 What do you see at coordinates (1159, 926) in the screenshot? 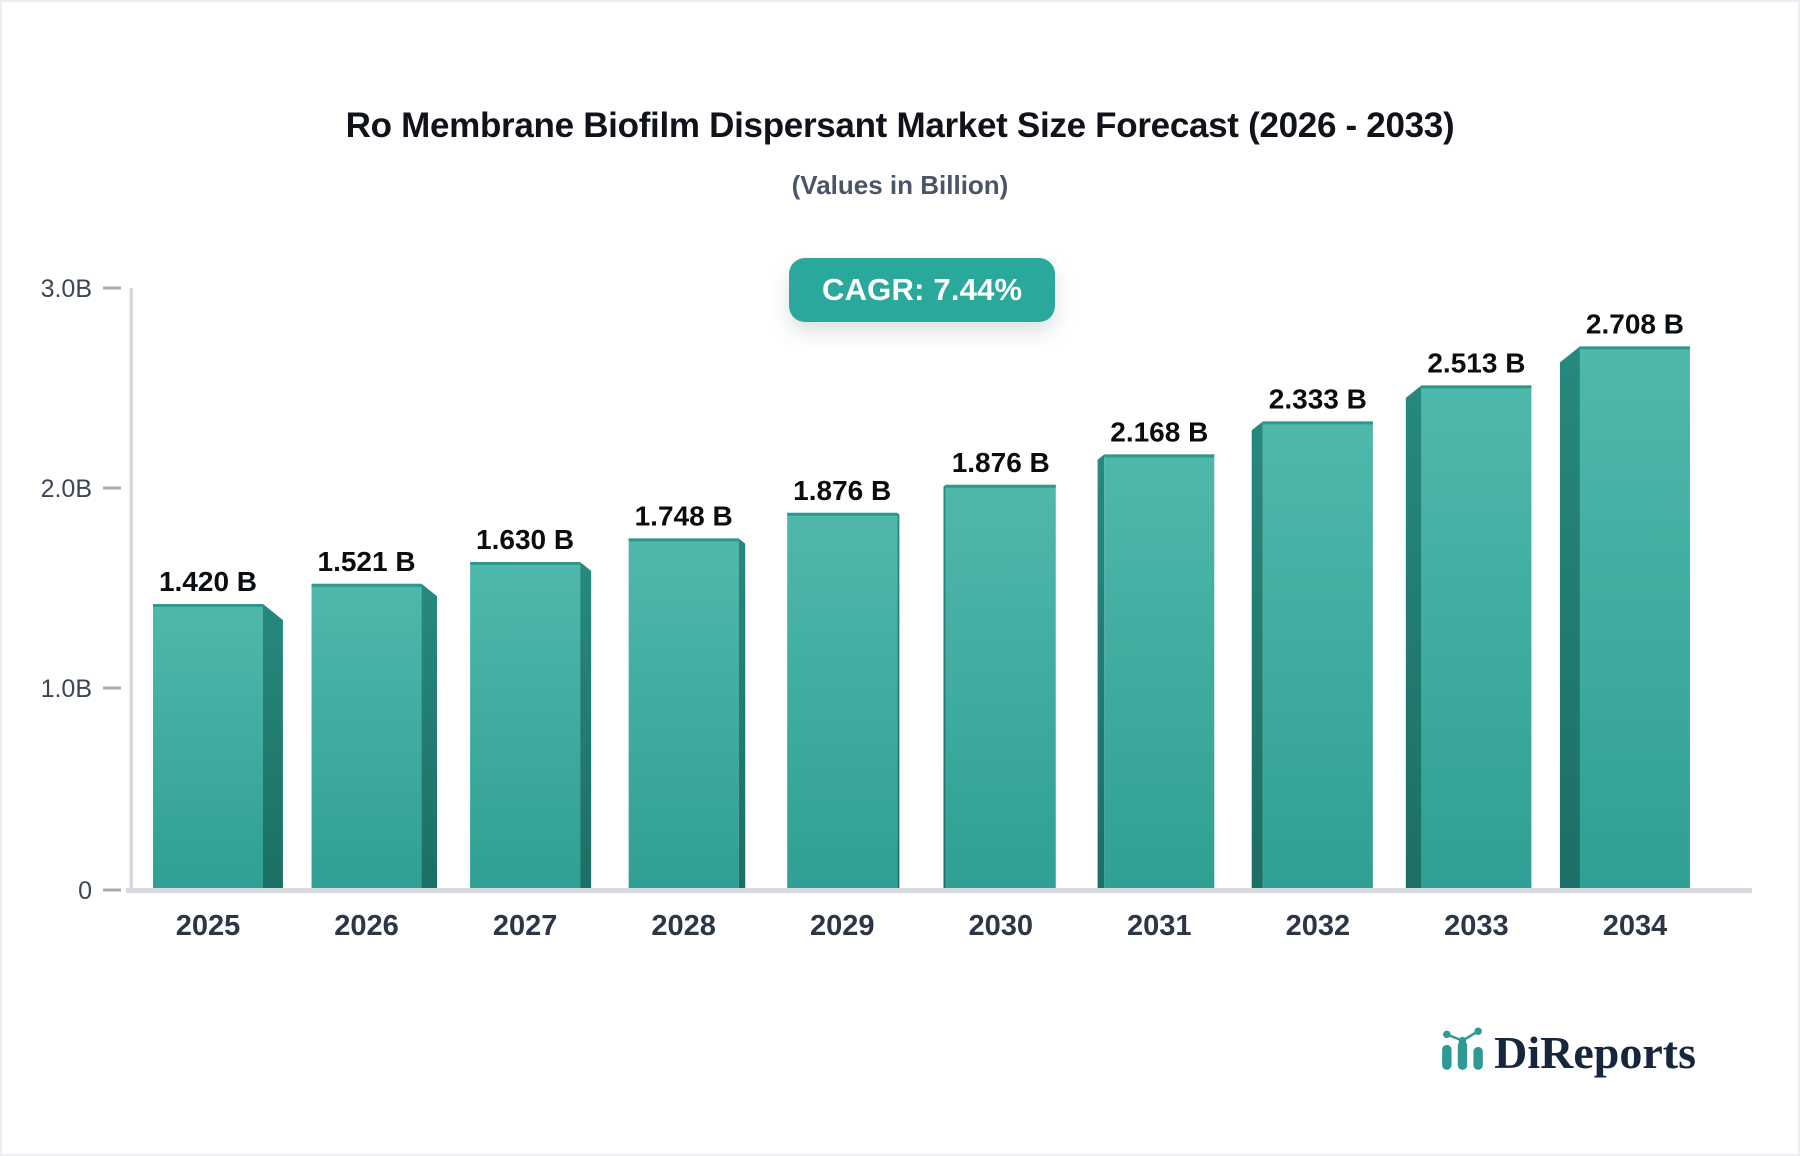
I see `x-axis-label: 2031` at bounding box center [1159, 926].